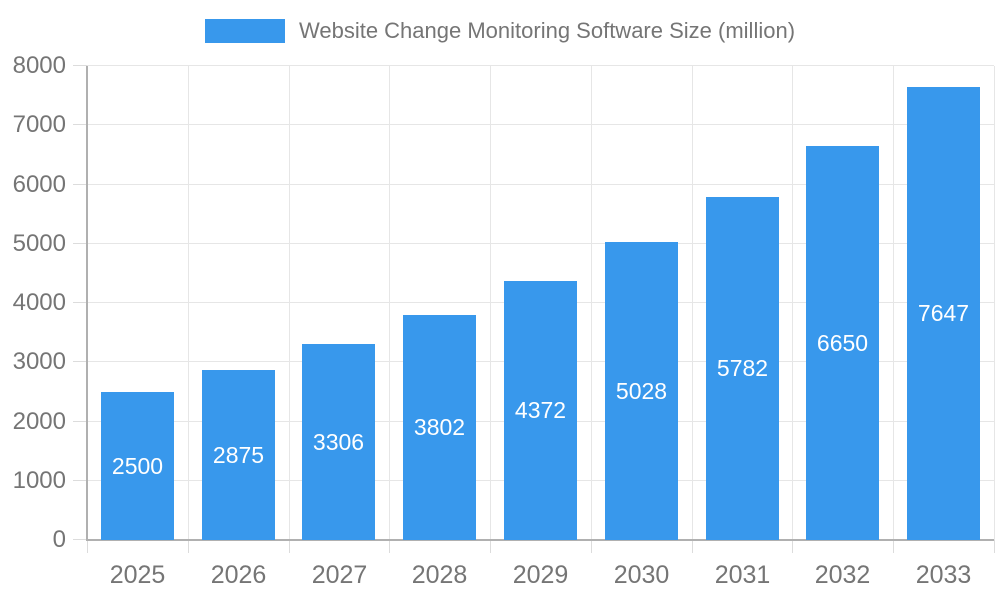  I want to click on bar-value-label: 2500, so click(137, 465).